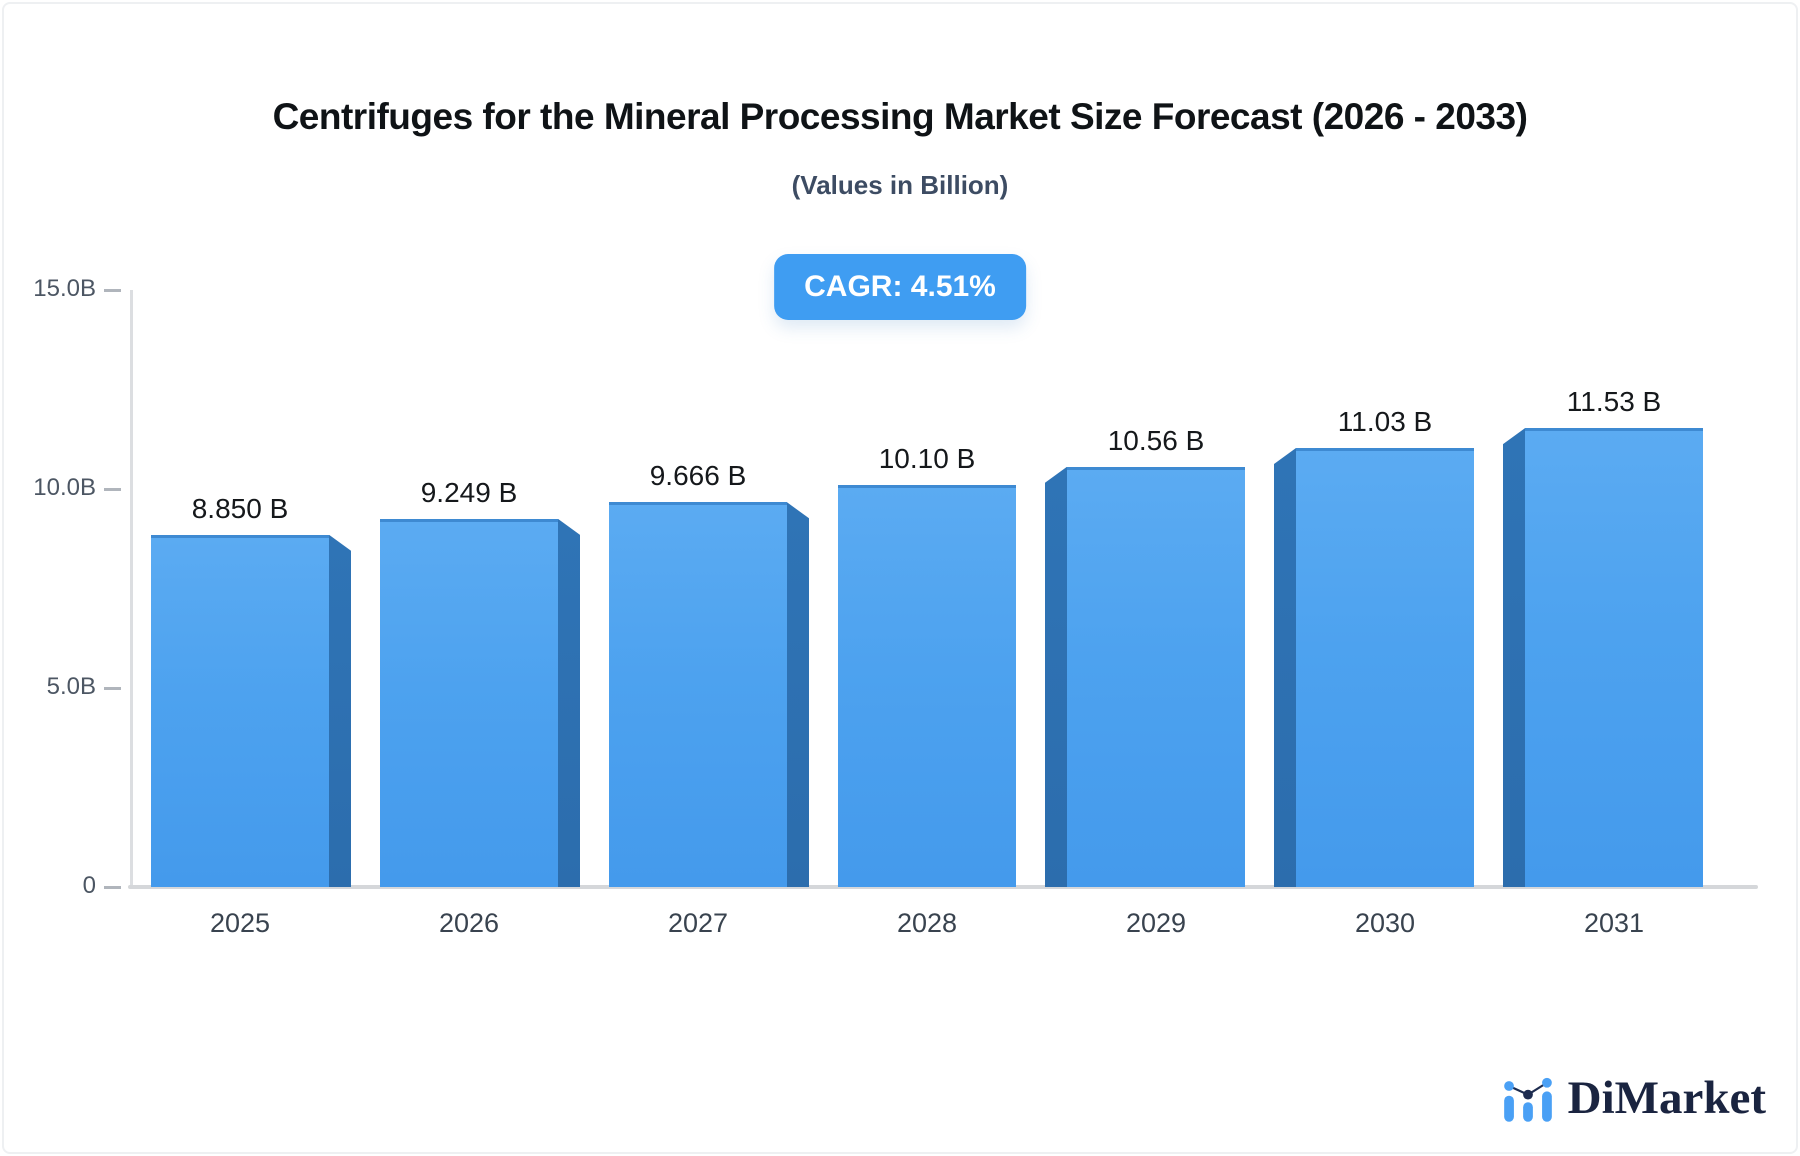 This screenshot has width=1800, height=1156. I want to click on bar-2028: 10.10 B, so click(927, 665).